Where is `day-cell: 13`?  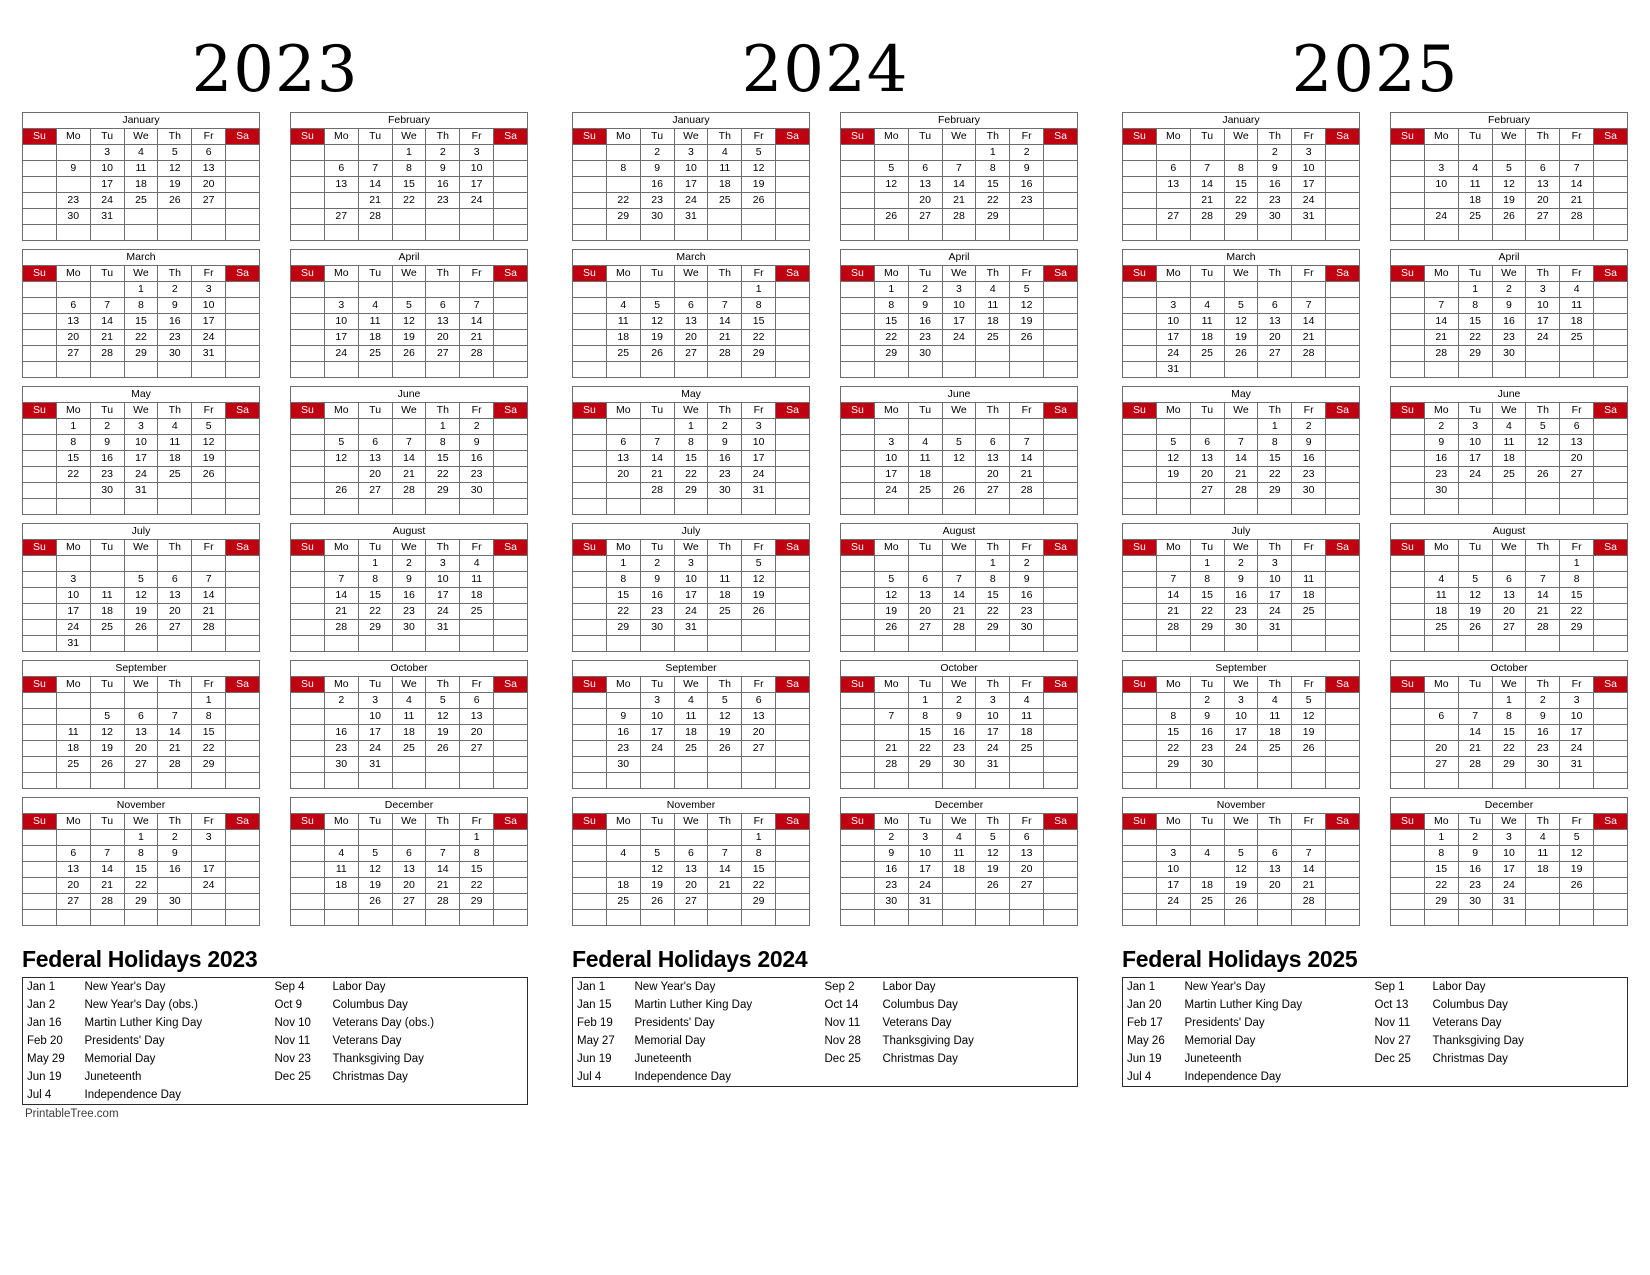 day-cell: 13 is located at coordinates (792, 579).